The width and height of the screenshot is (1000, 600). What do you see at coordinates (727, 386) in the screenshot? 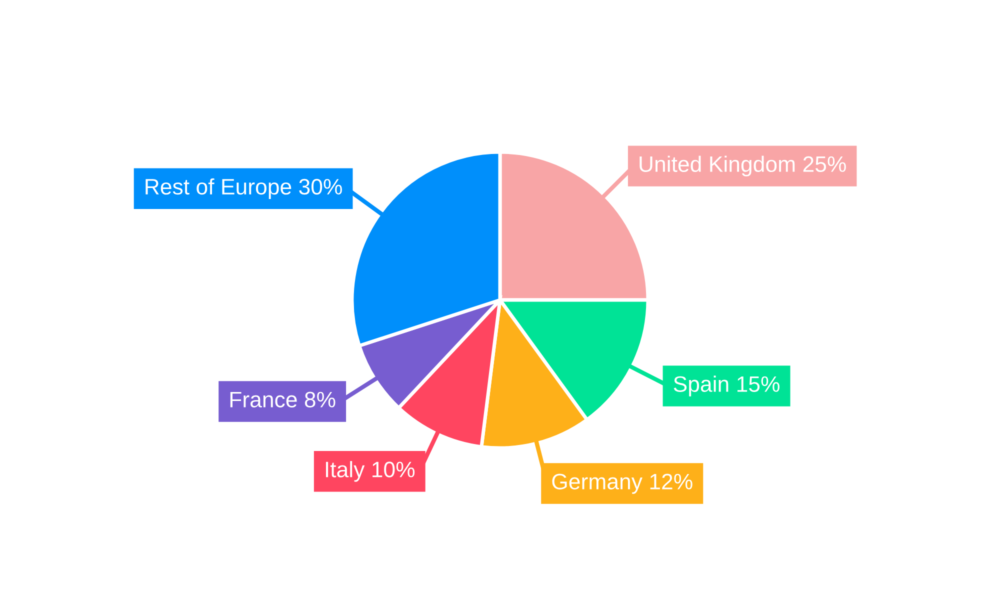
I see `slice-label: Spain 15%` at bounding box center [727, 386].